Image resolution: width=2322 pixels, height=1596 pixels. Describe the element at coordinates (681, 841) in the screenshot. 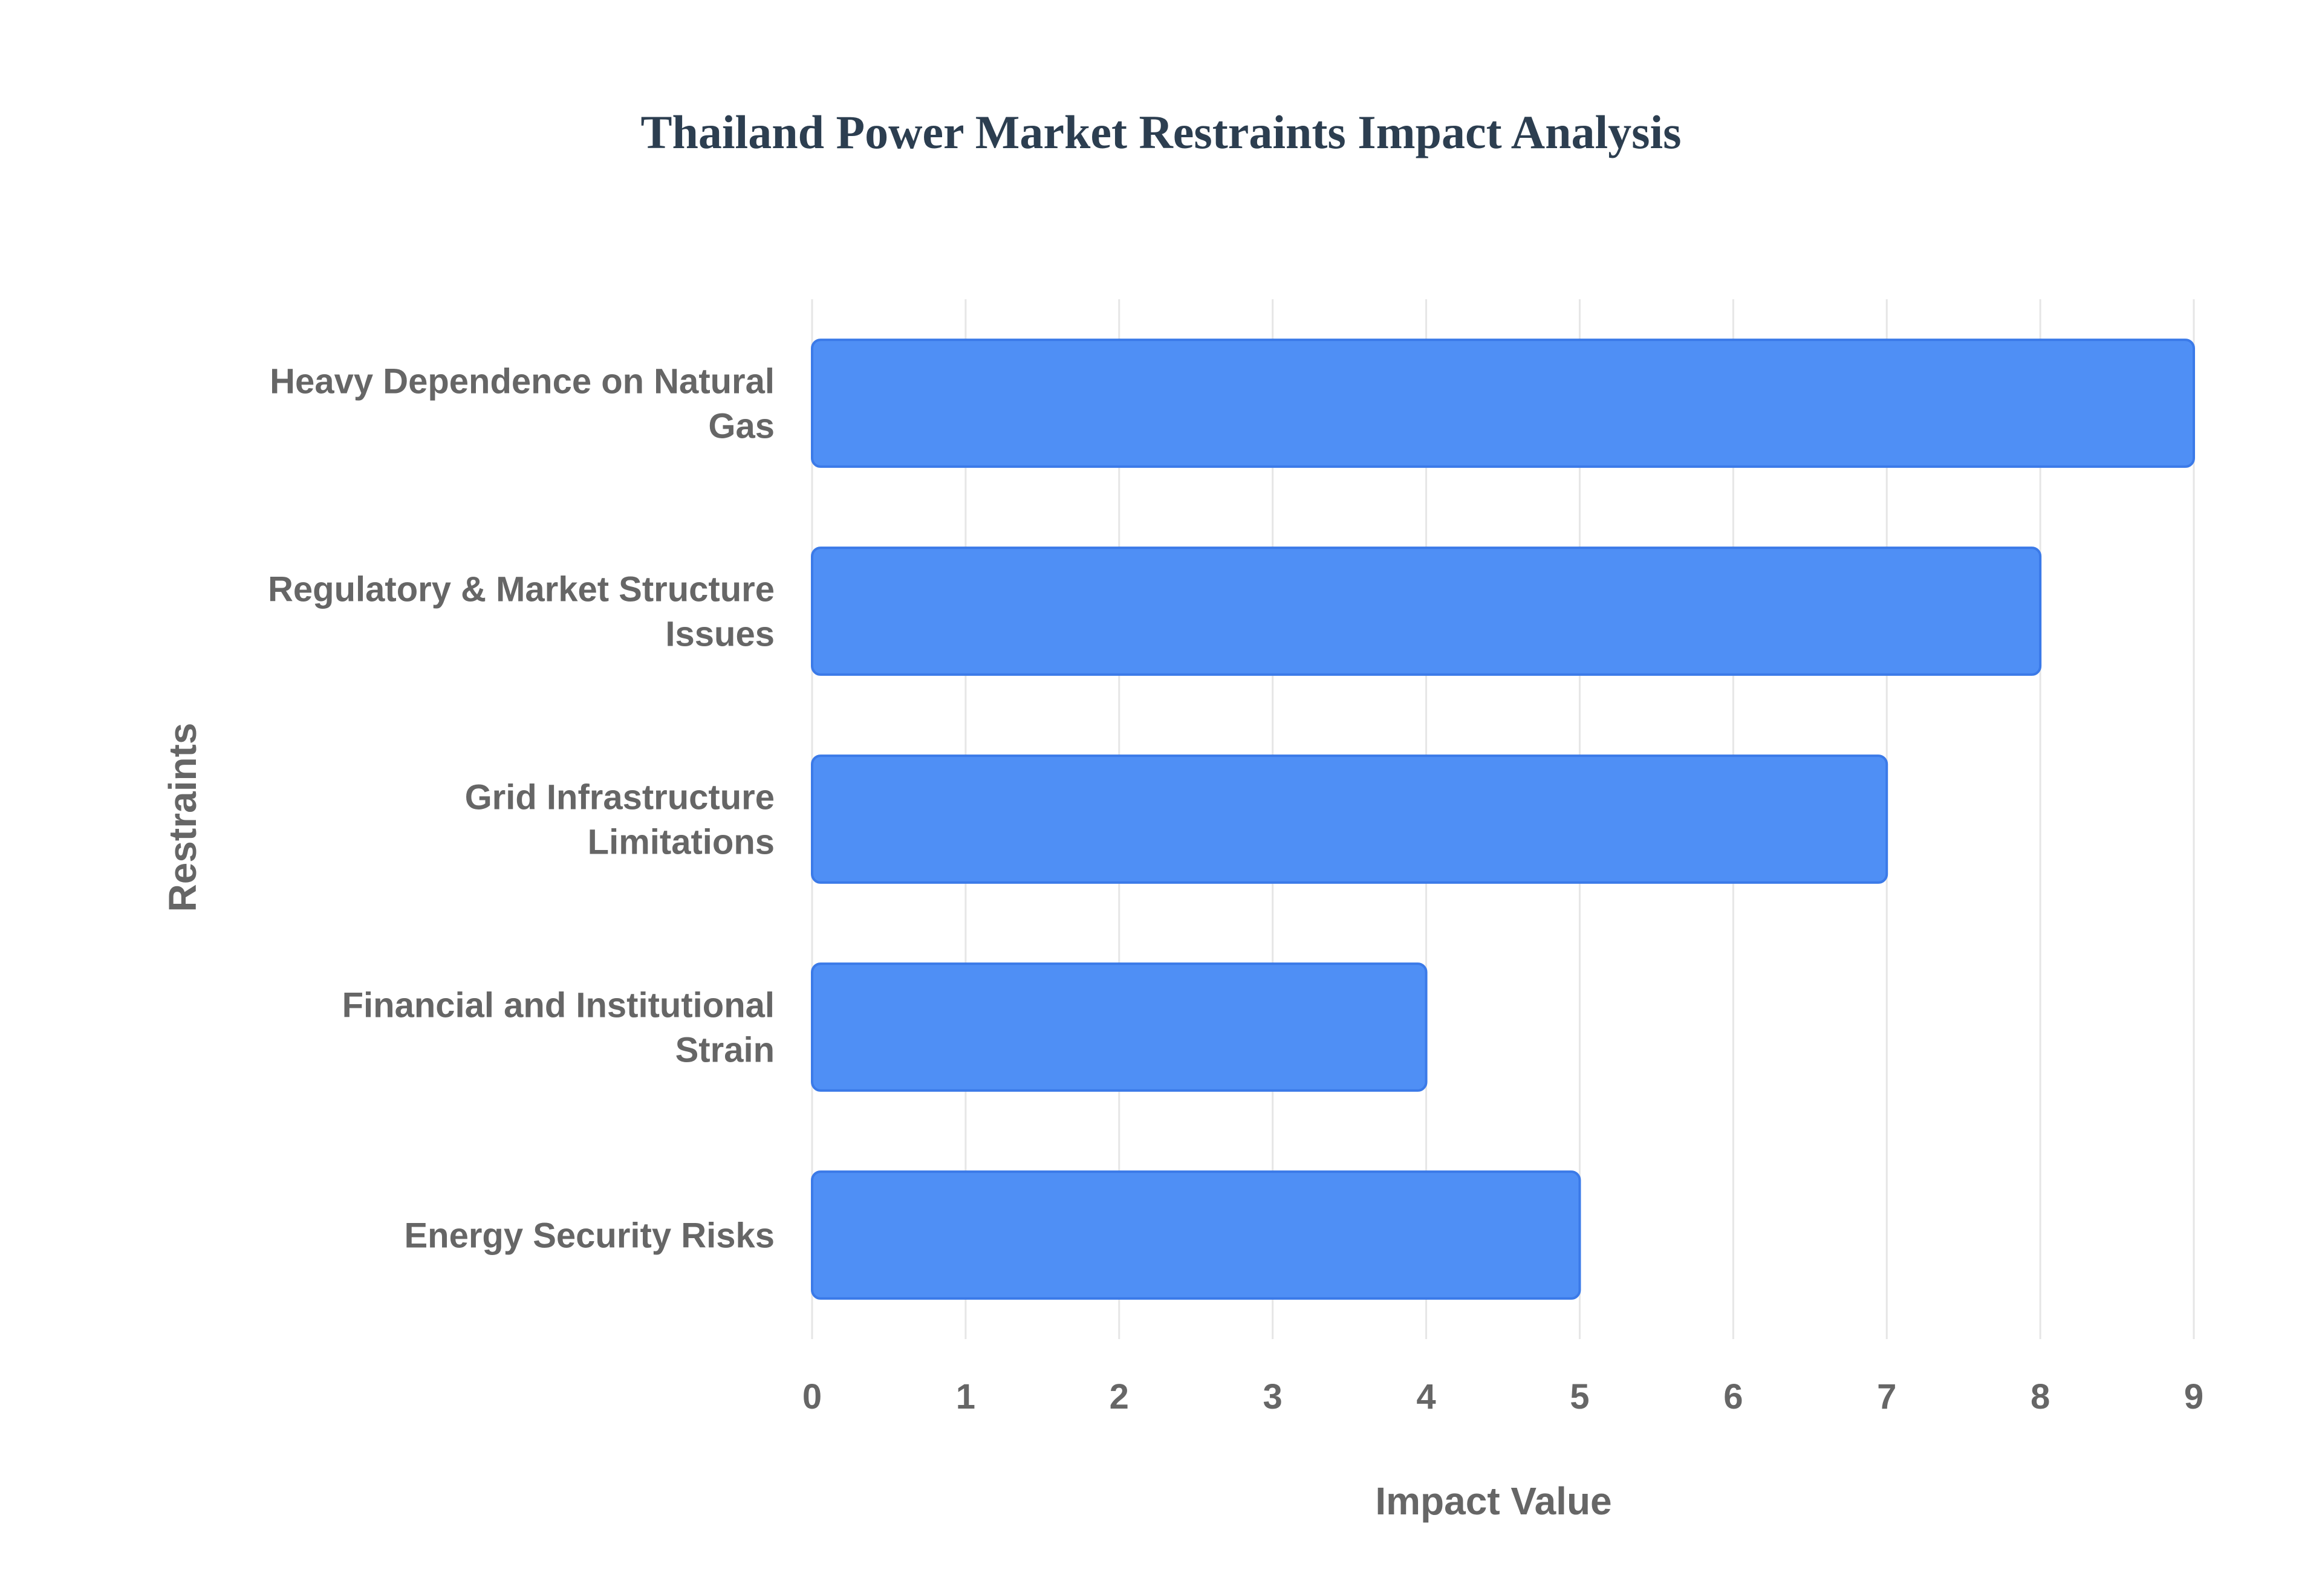

I see `y-tick-label-line: Limitations` at that location.